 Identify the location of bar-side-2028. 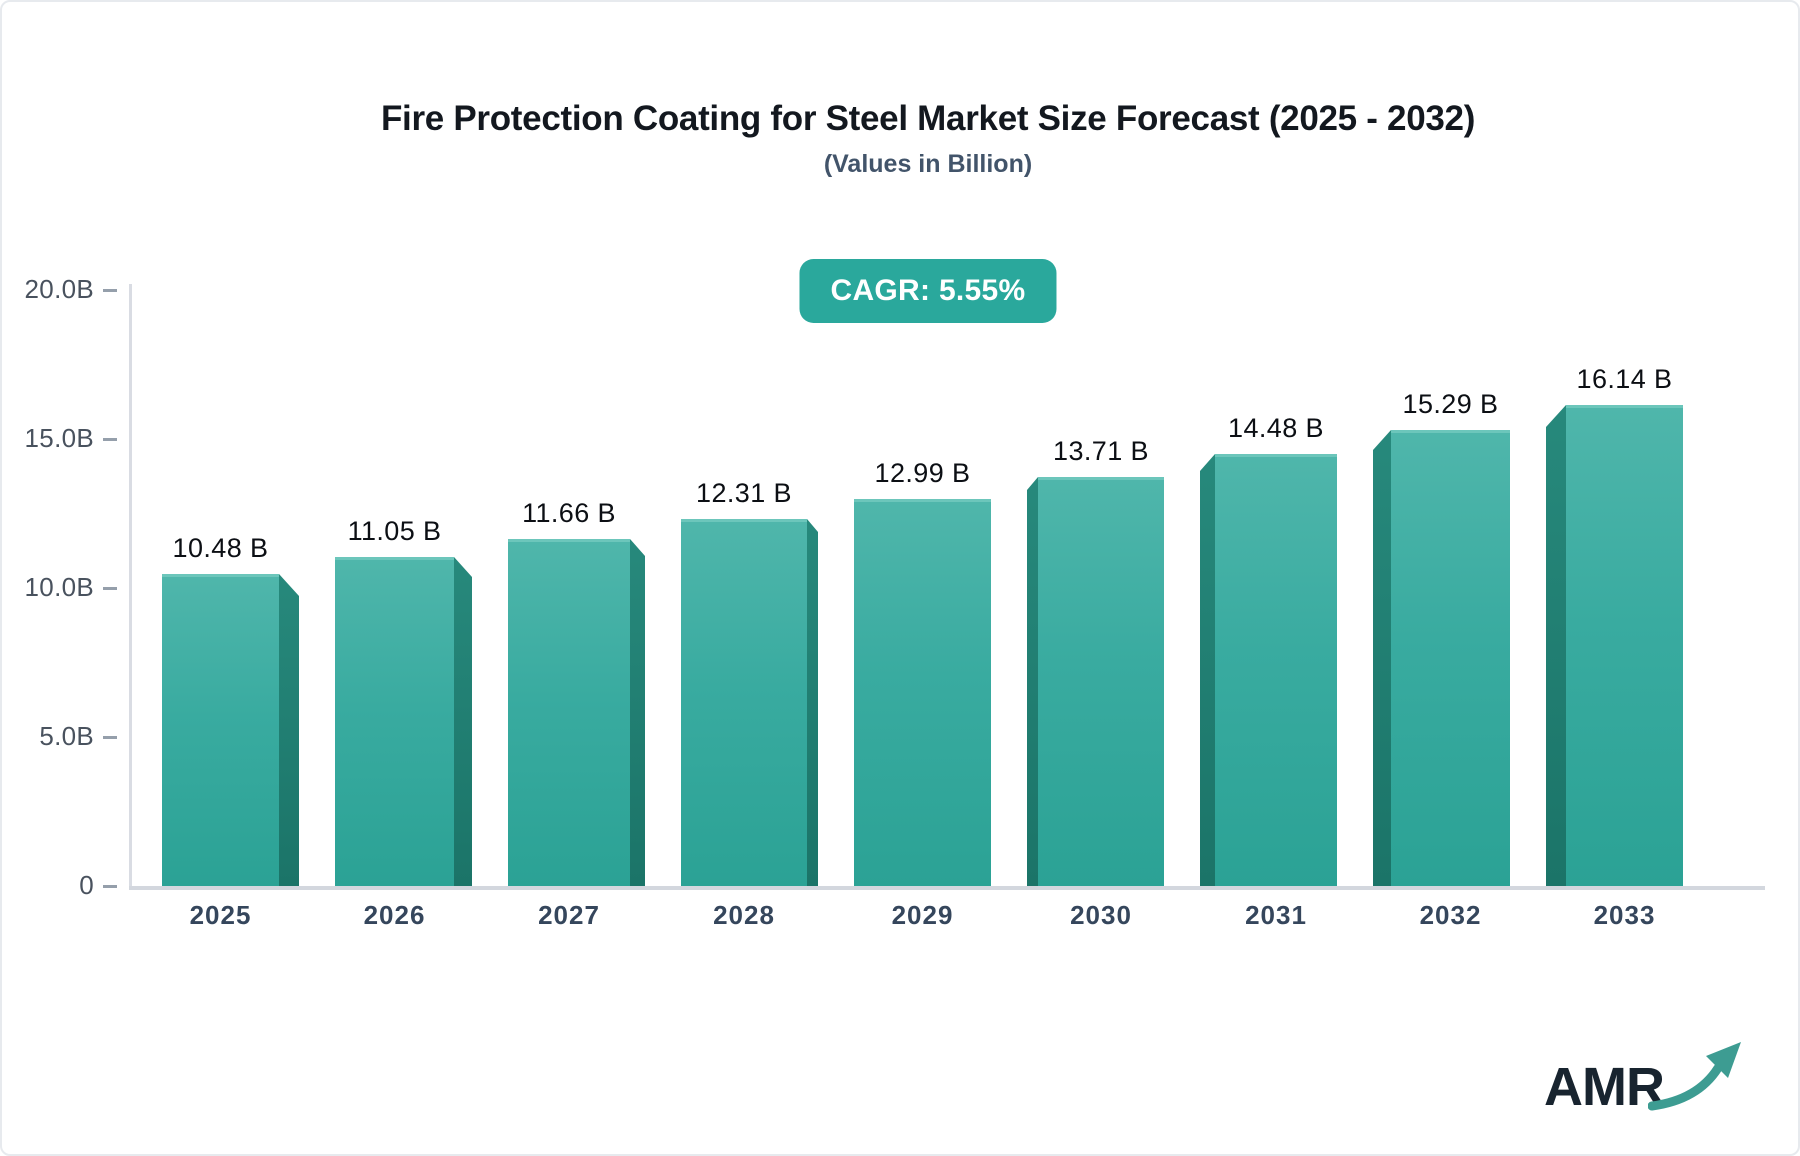
(812, 702).